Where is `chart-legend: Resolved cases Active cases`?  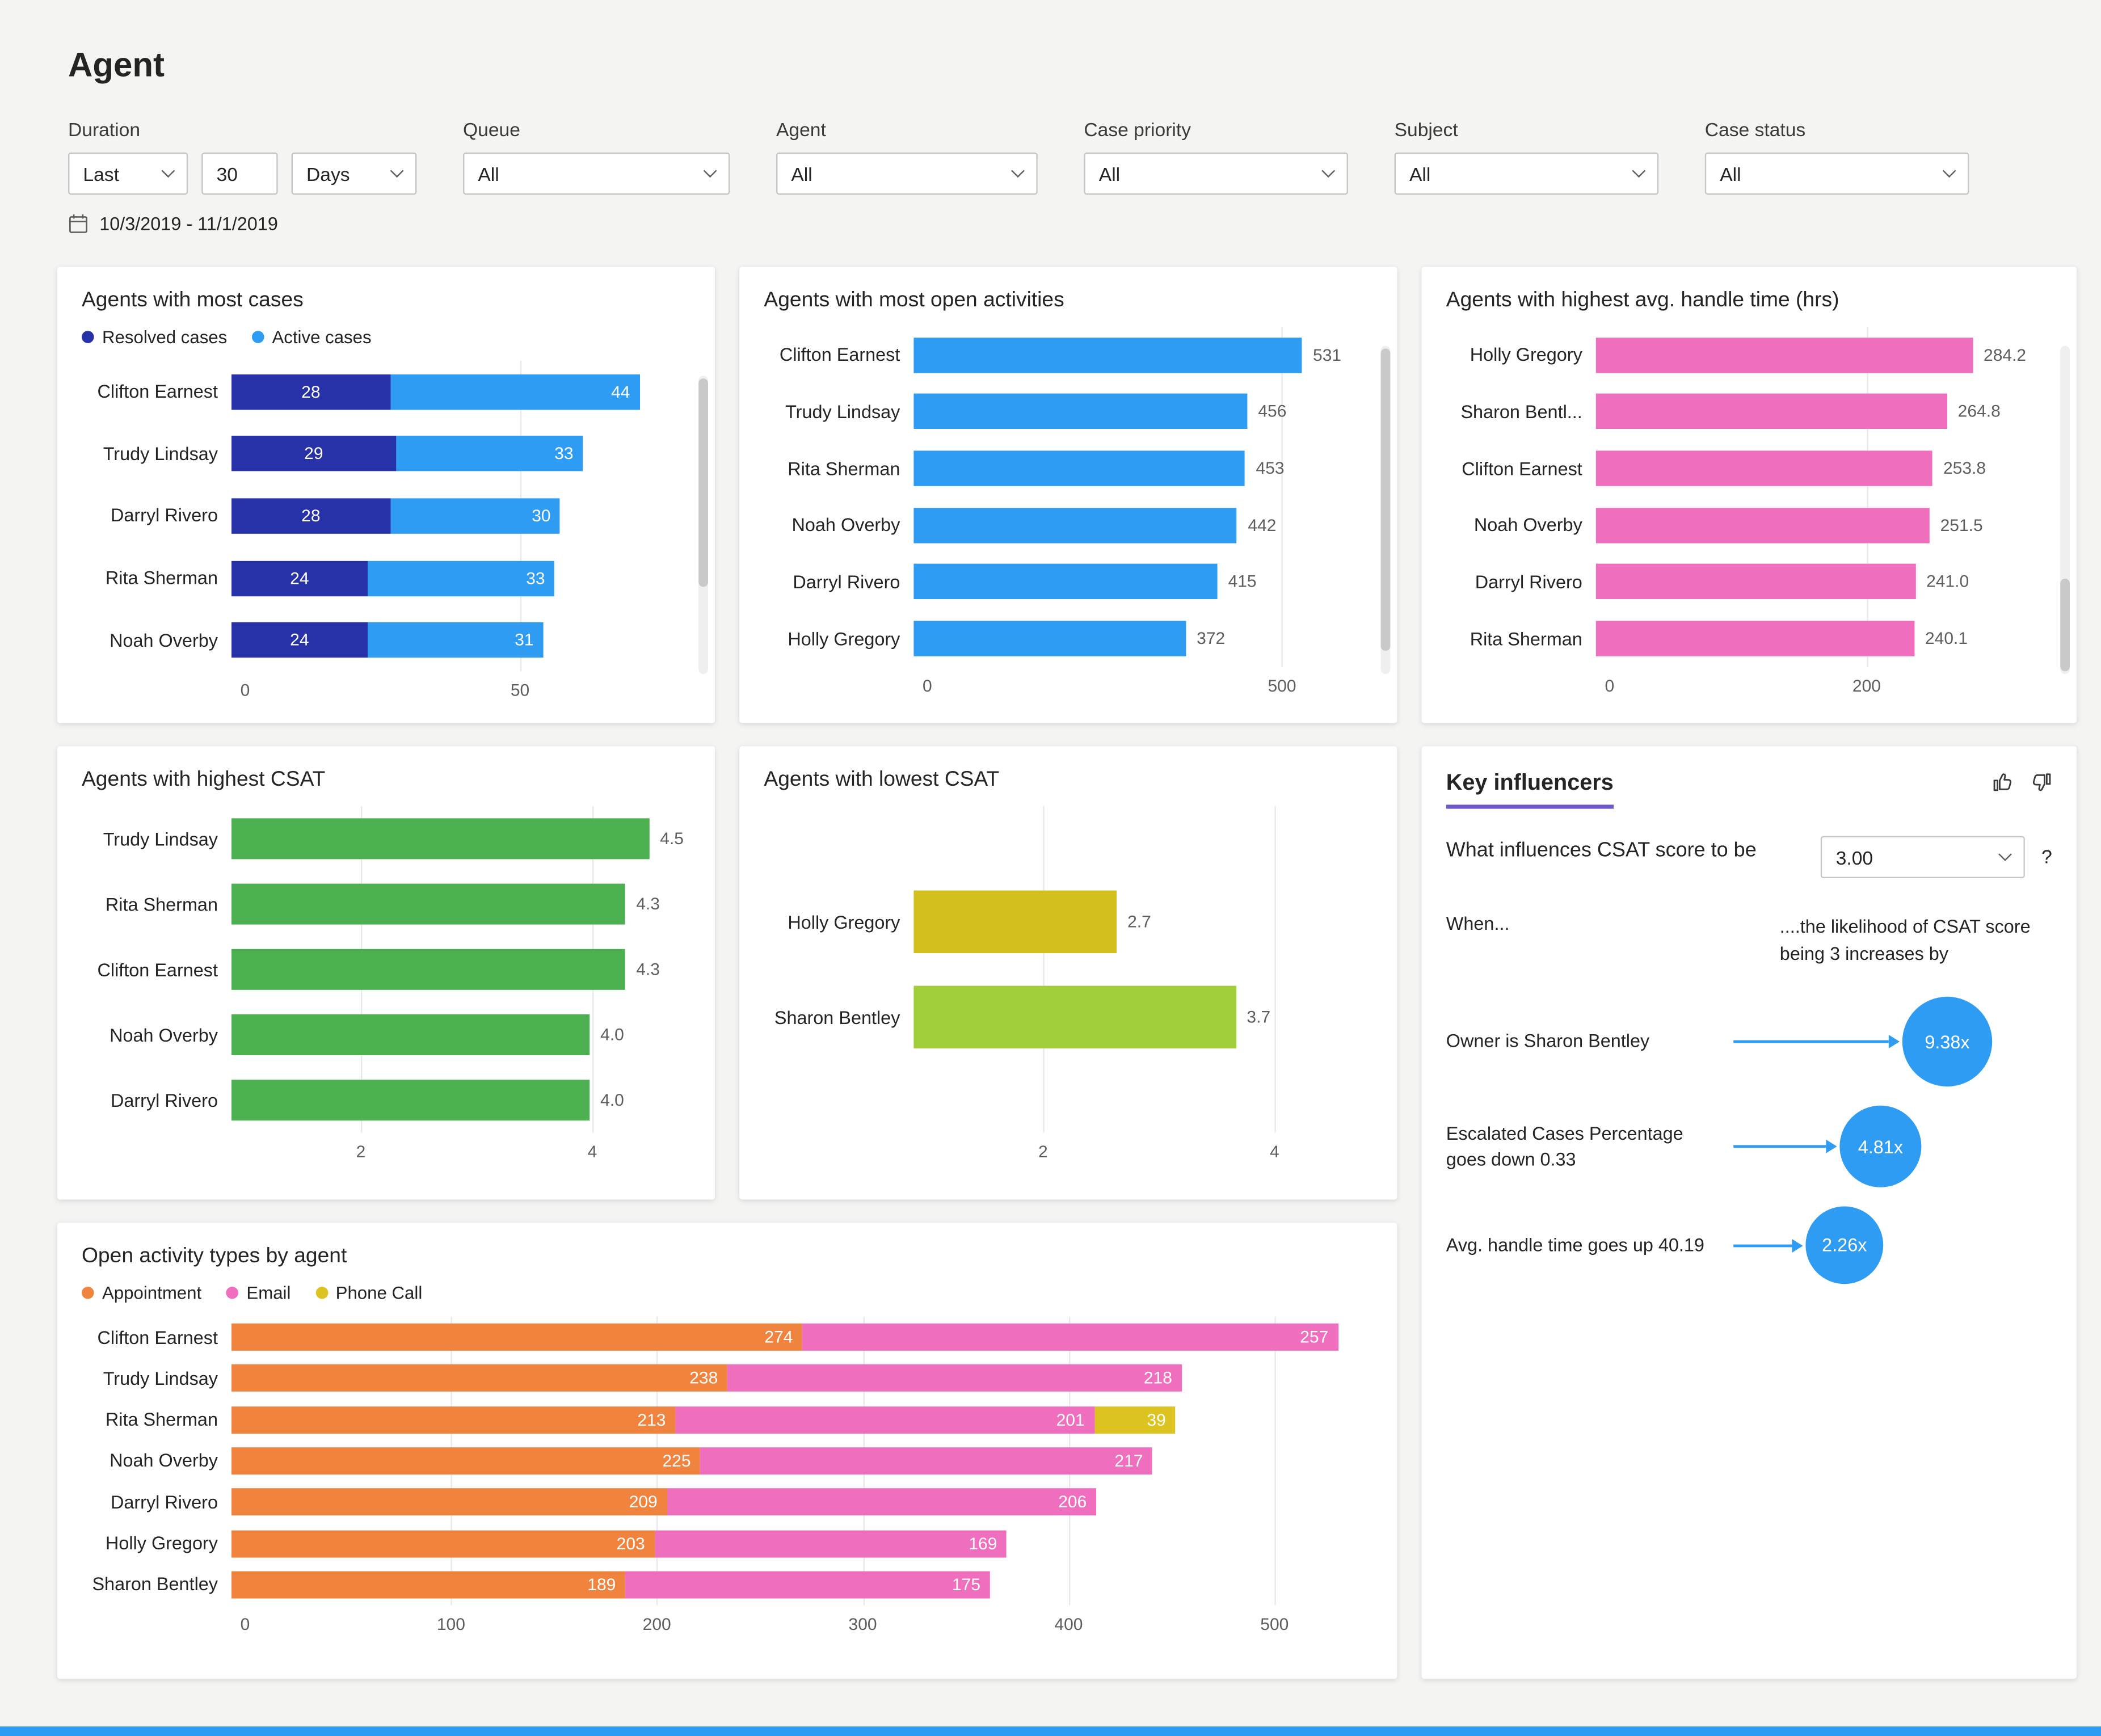
chart-legend: Resolved cases Active cases is located at coordinates (386, 337).